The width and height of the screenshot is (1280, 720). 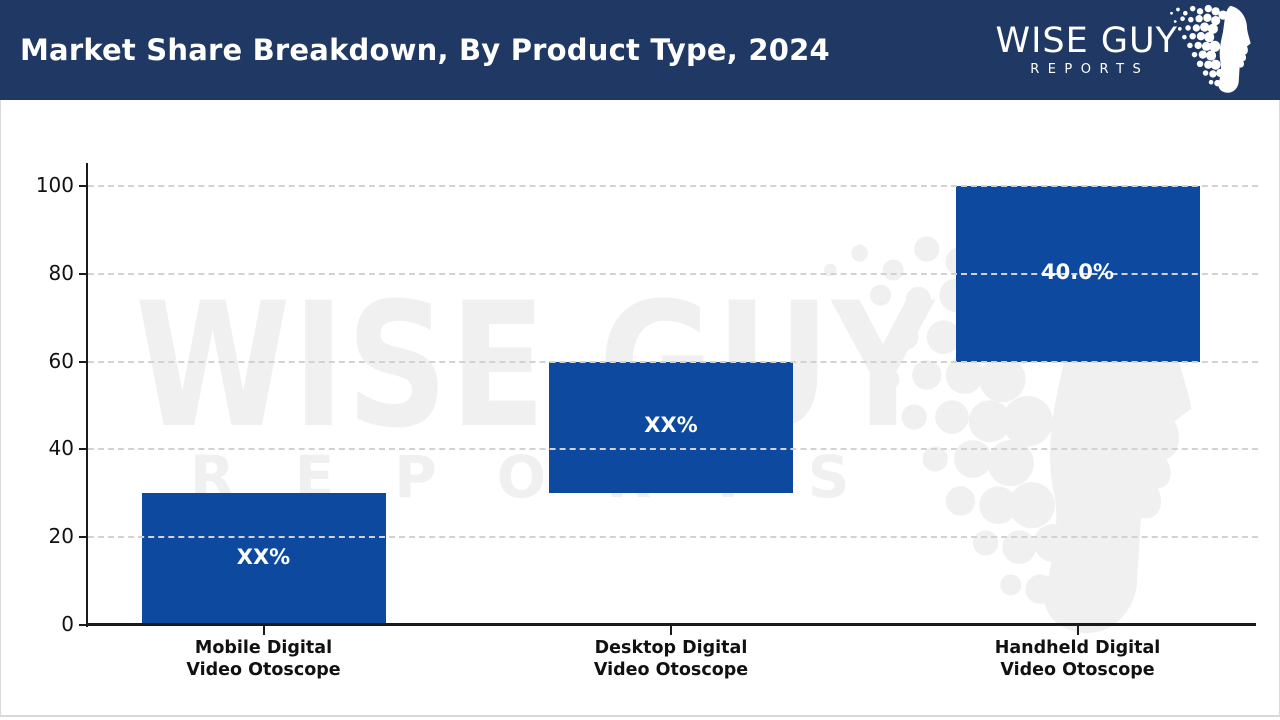 I want to click on logo-subtext: REPORTS, so click(x=1090, y=69).